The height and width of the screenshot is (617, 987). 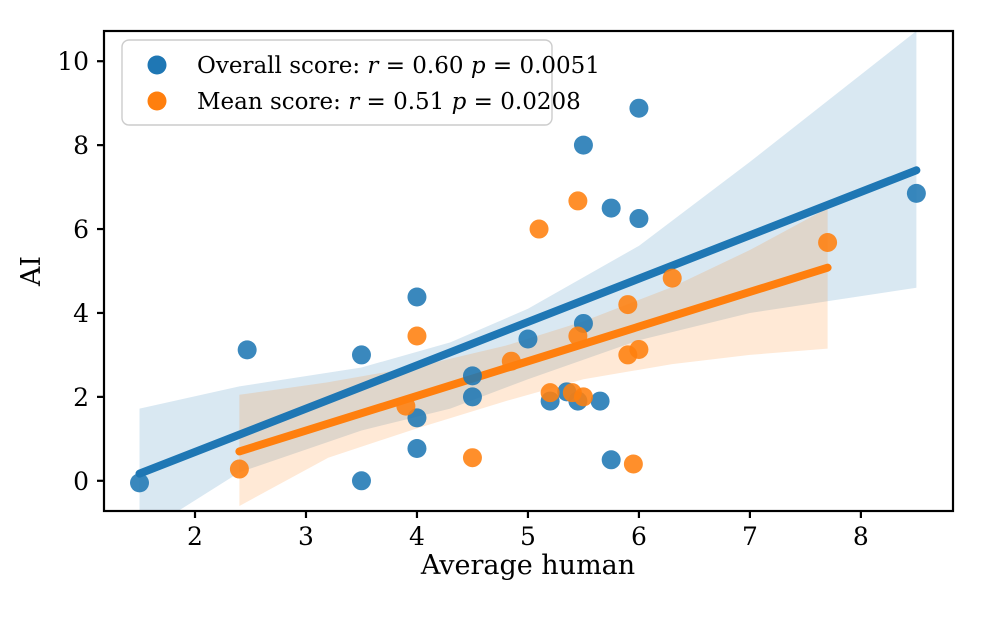 I want to click on x-tick-label: 6, so click(x=639, y=536).